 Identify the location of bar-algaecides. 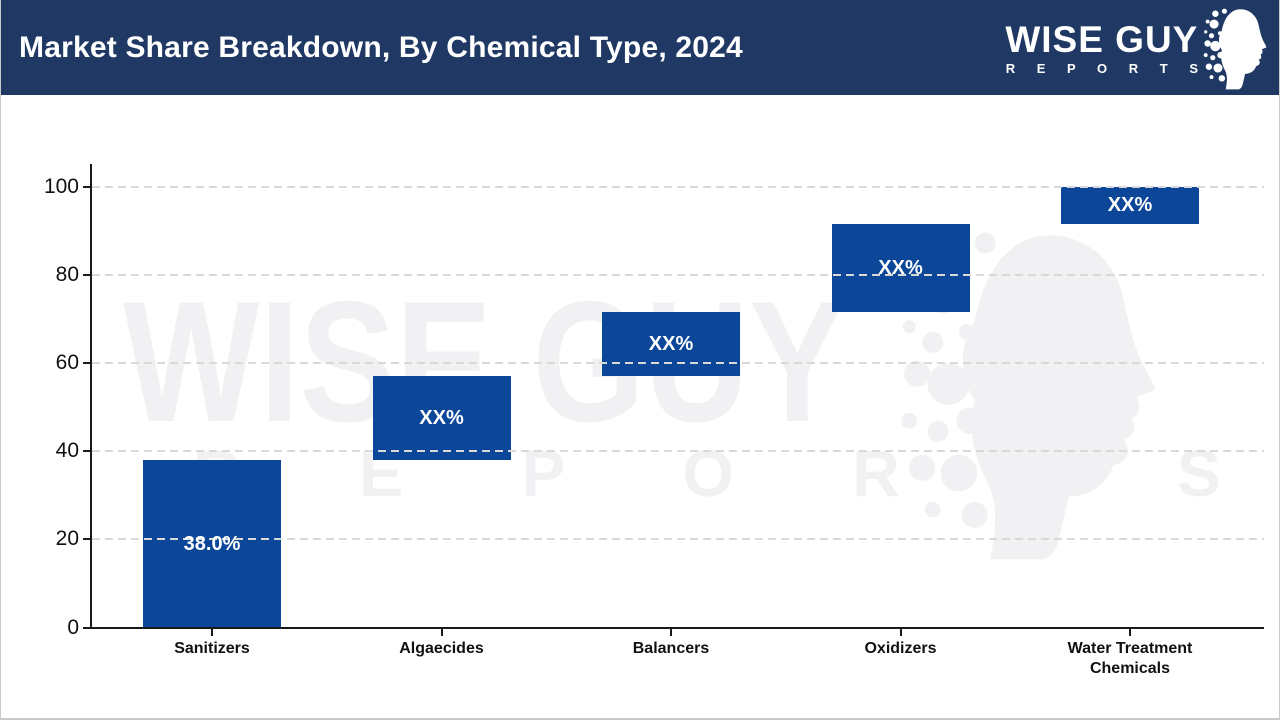
(441, 418).